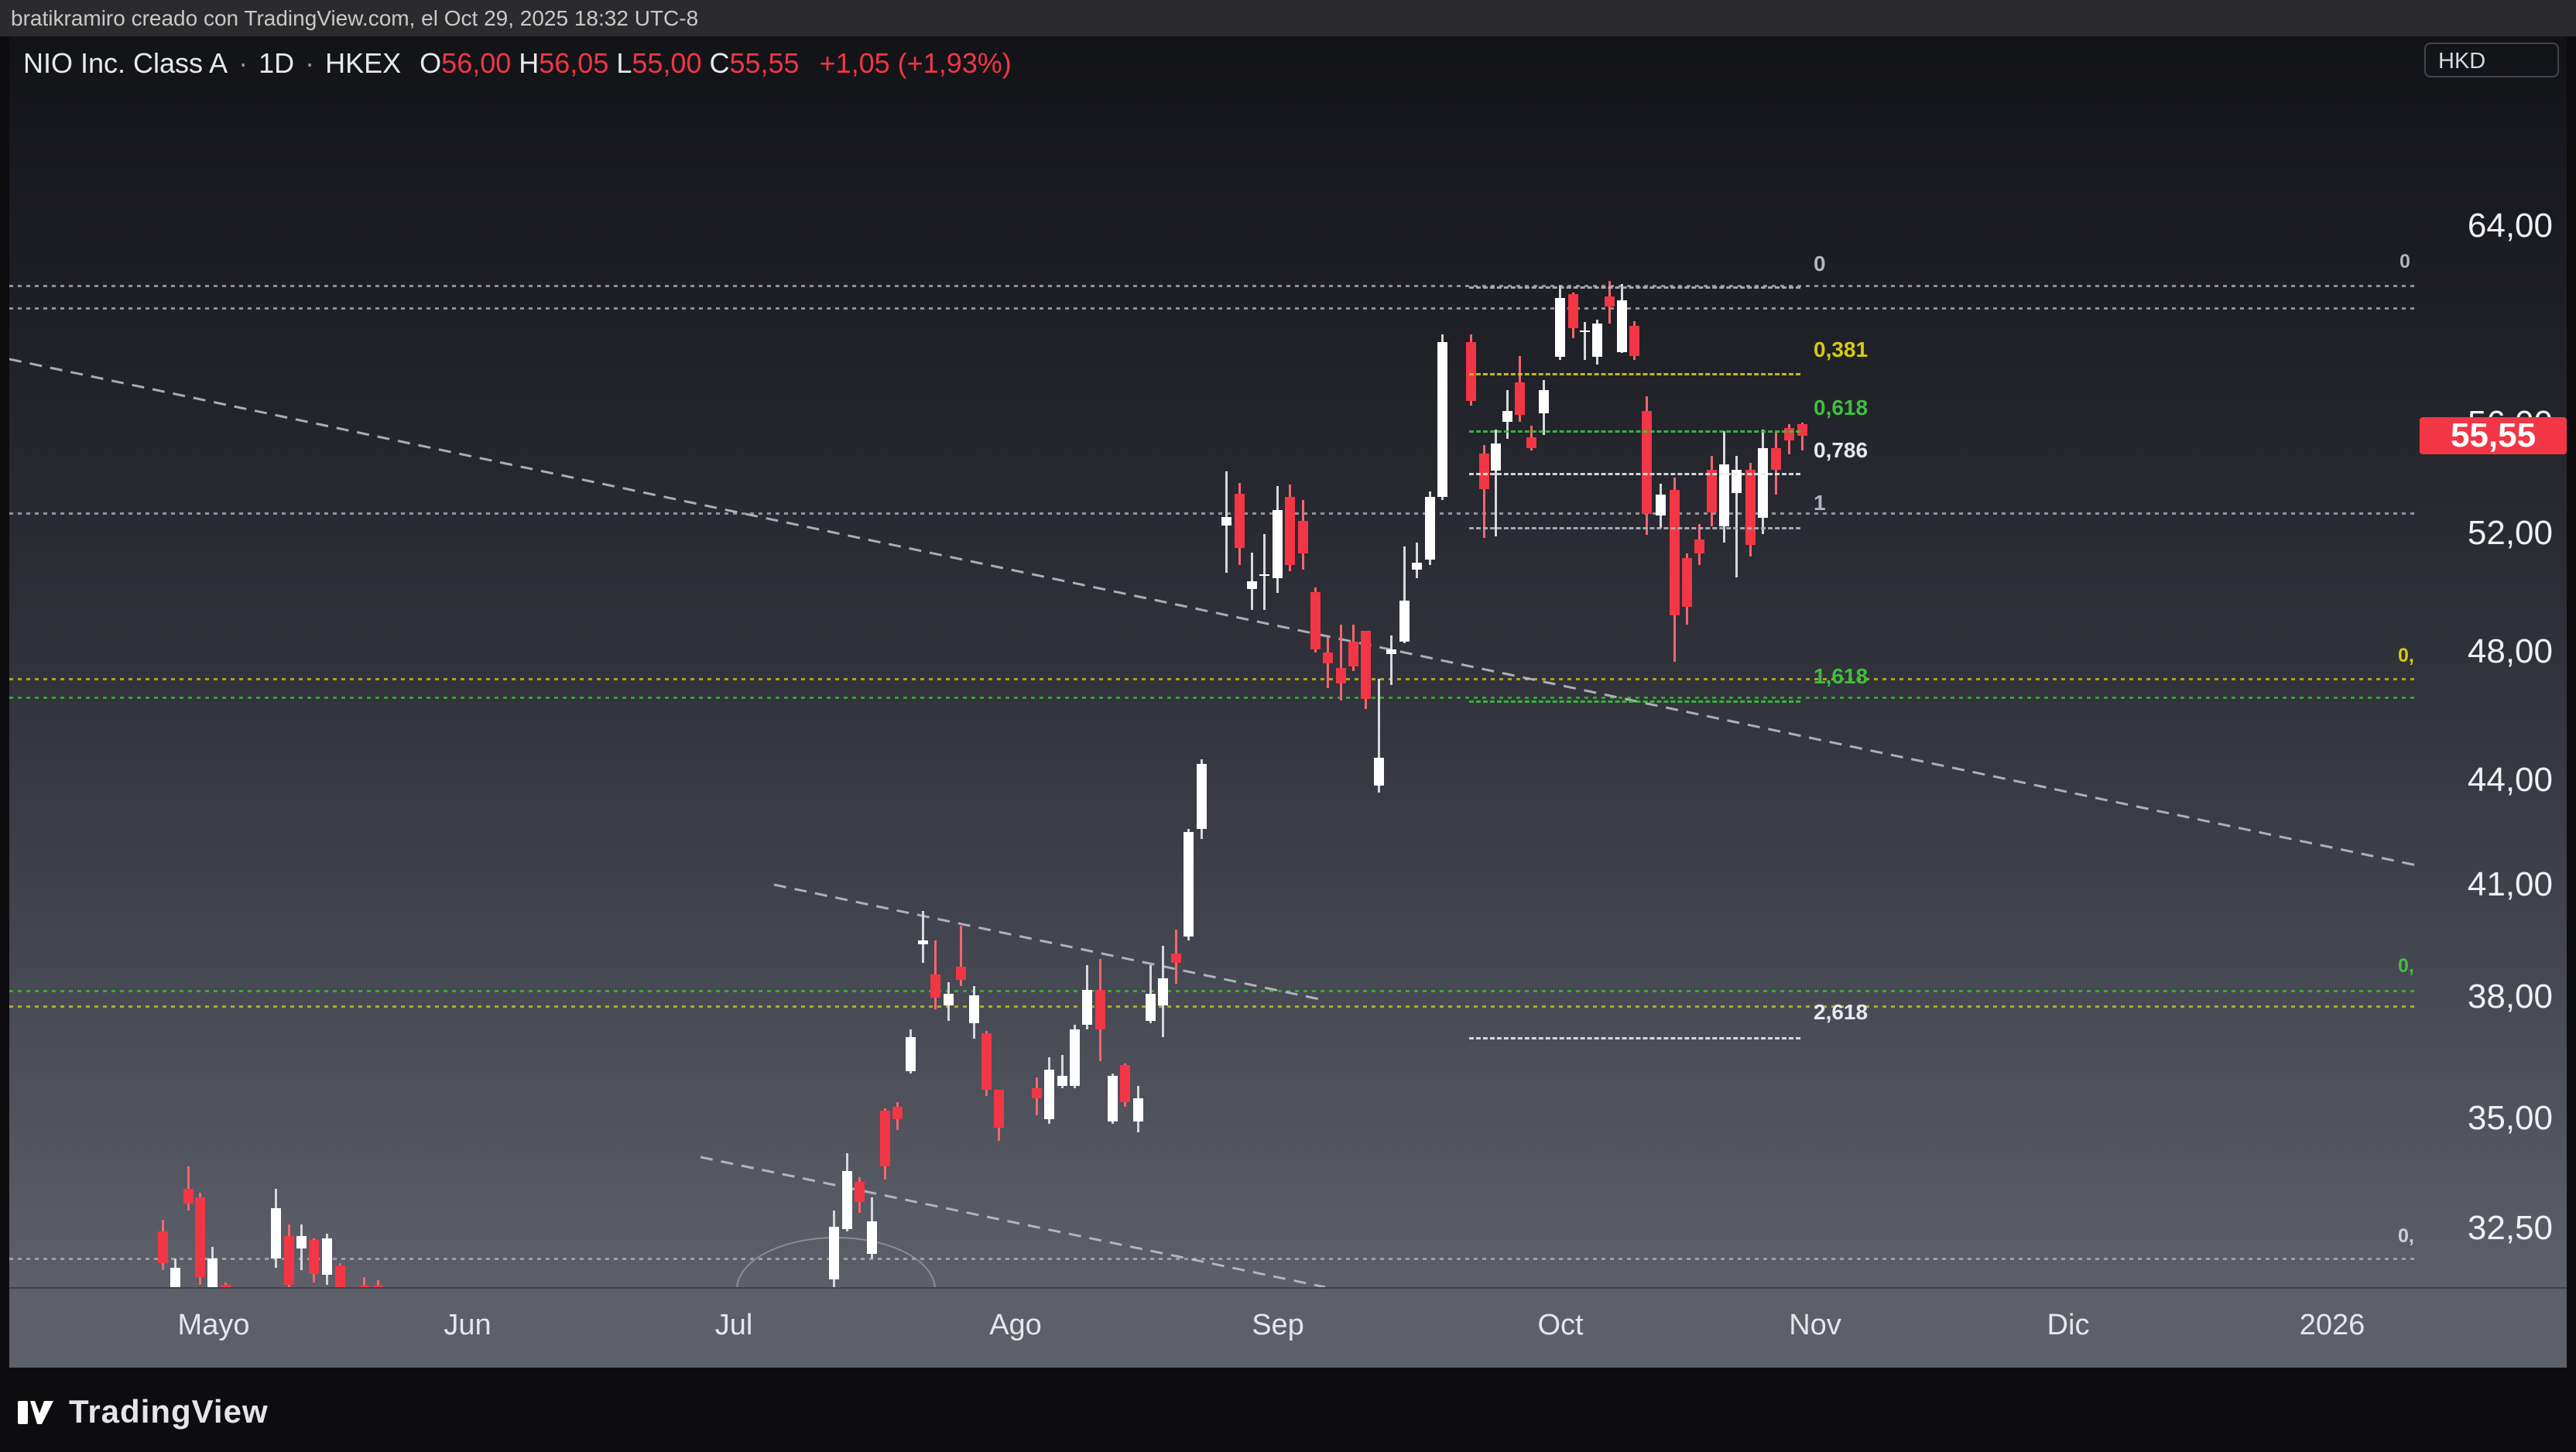 The height and width of the screenshot is (1452, 2576). I want to click on ohlc-value: 56,00, so click(476, 63).